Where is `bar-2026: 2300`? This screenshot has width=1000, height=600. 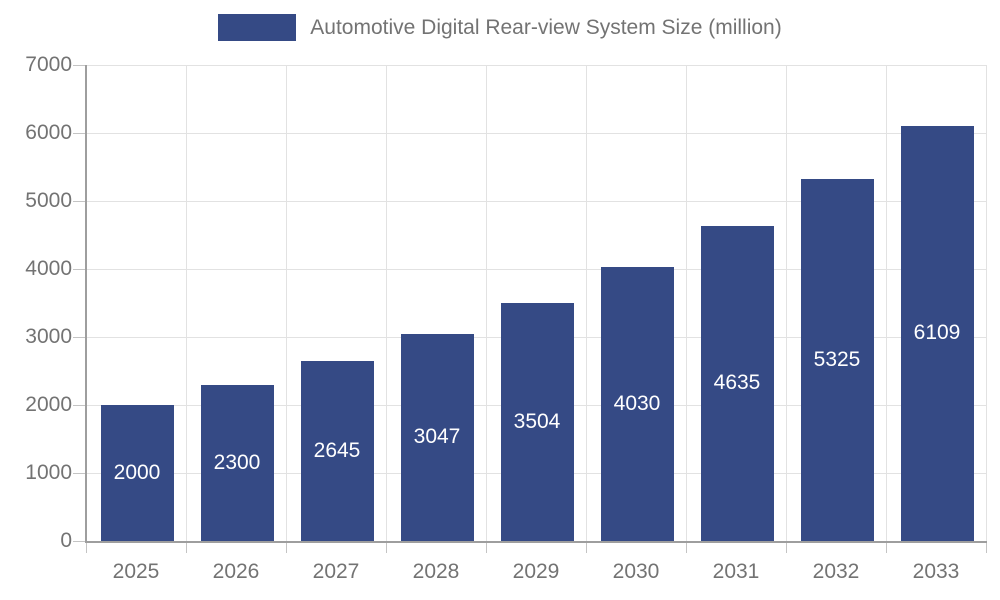
bar-2026: 2300 is located at coordinates (237, 462).